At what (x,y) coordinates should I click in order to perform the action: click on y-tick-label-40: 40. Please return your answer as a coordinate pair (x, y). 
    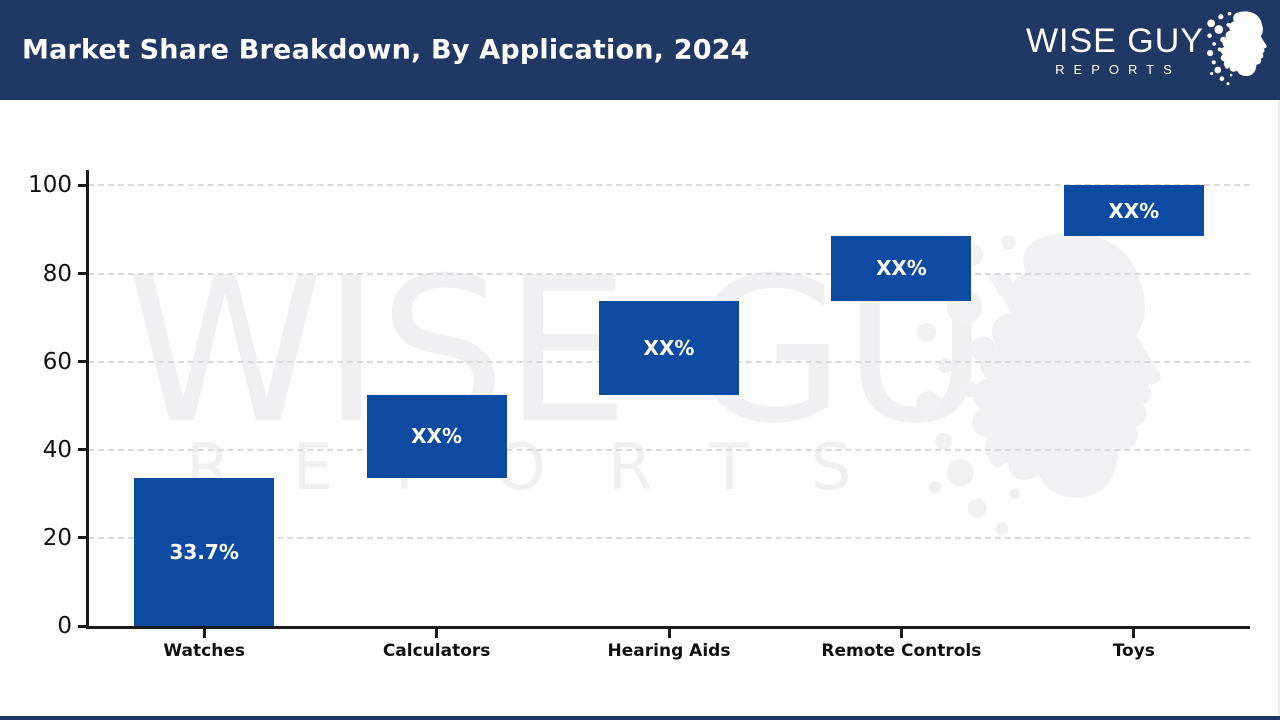
    Looking at the image, I should click on (57, 449).